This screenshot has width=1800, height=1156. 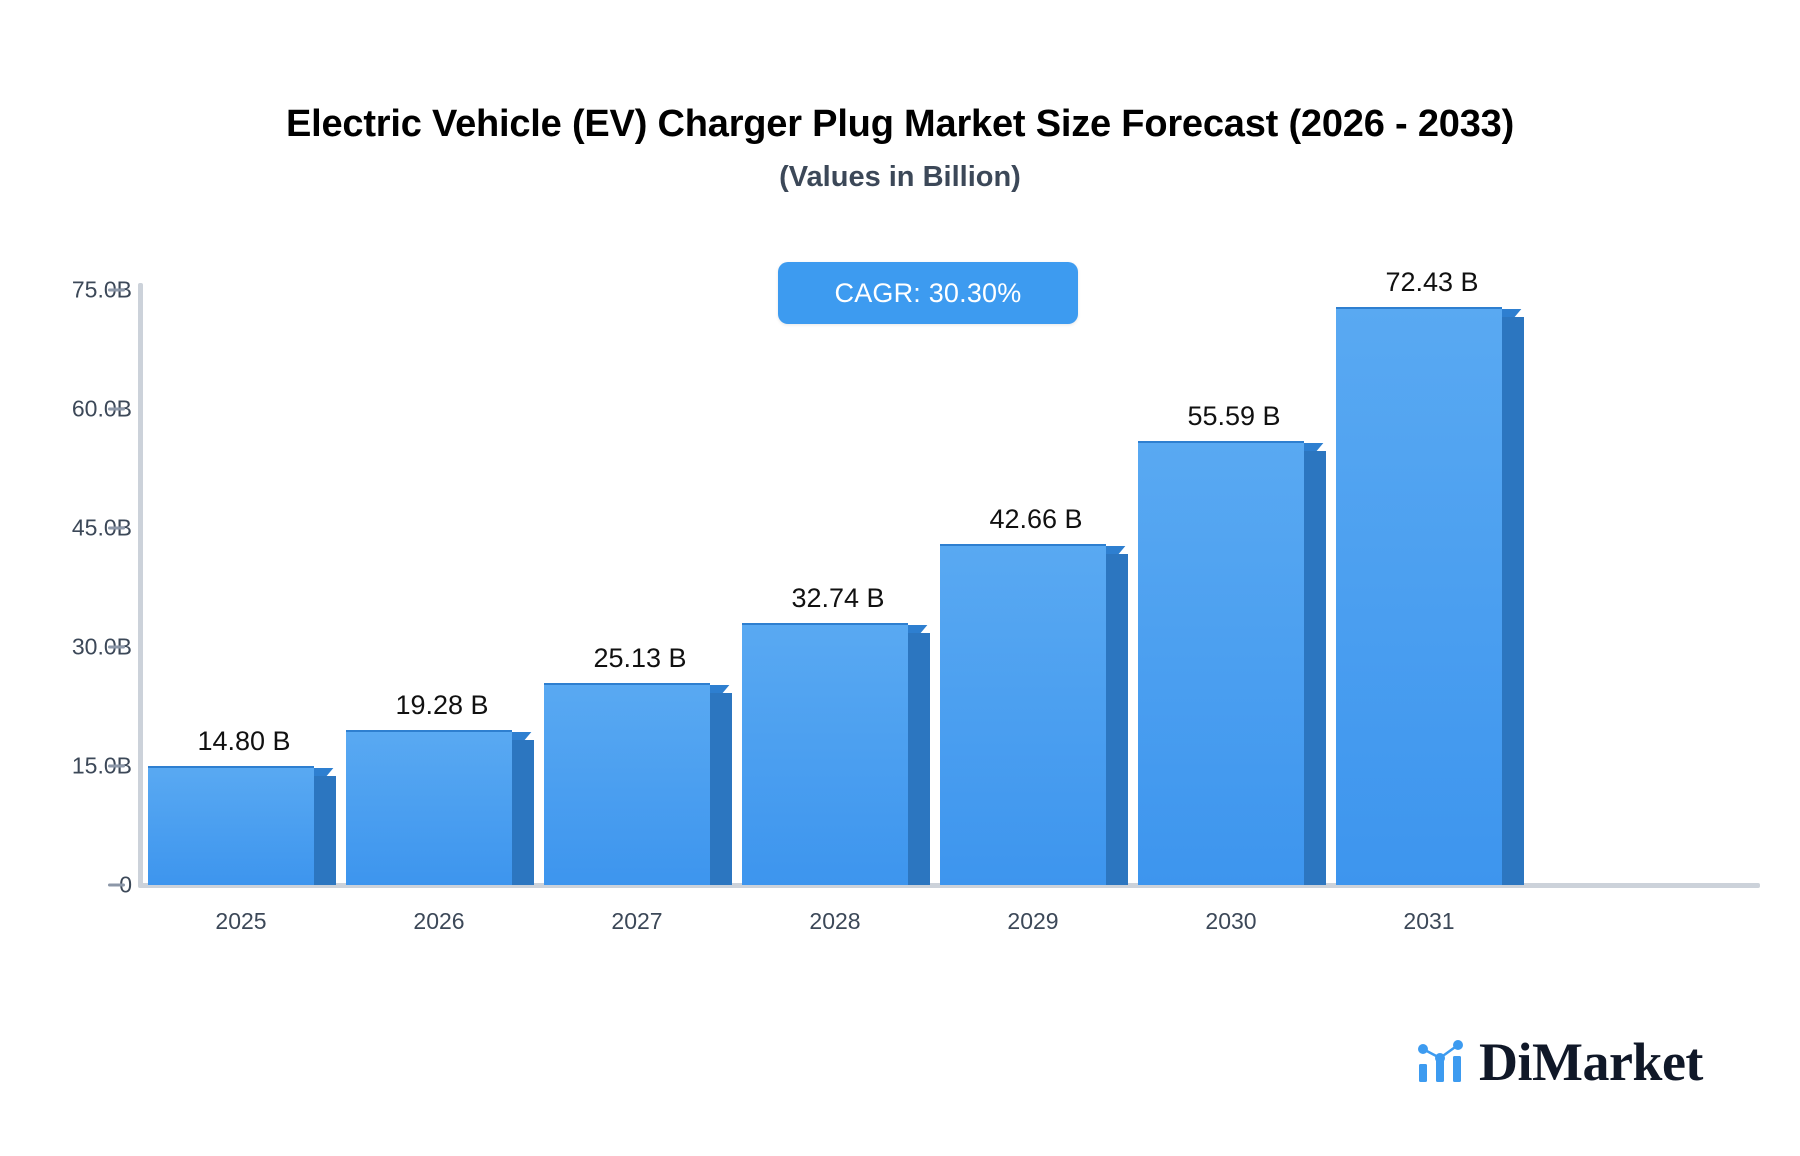 I want to click on cagr-badge: CAGR: 30.30%, so click(x=928, y=293).